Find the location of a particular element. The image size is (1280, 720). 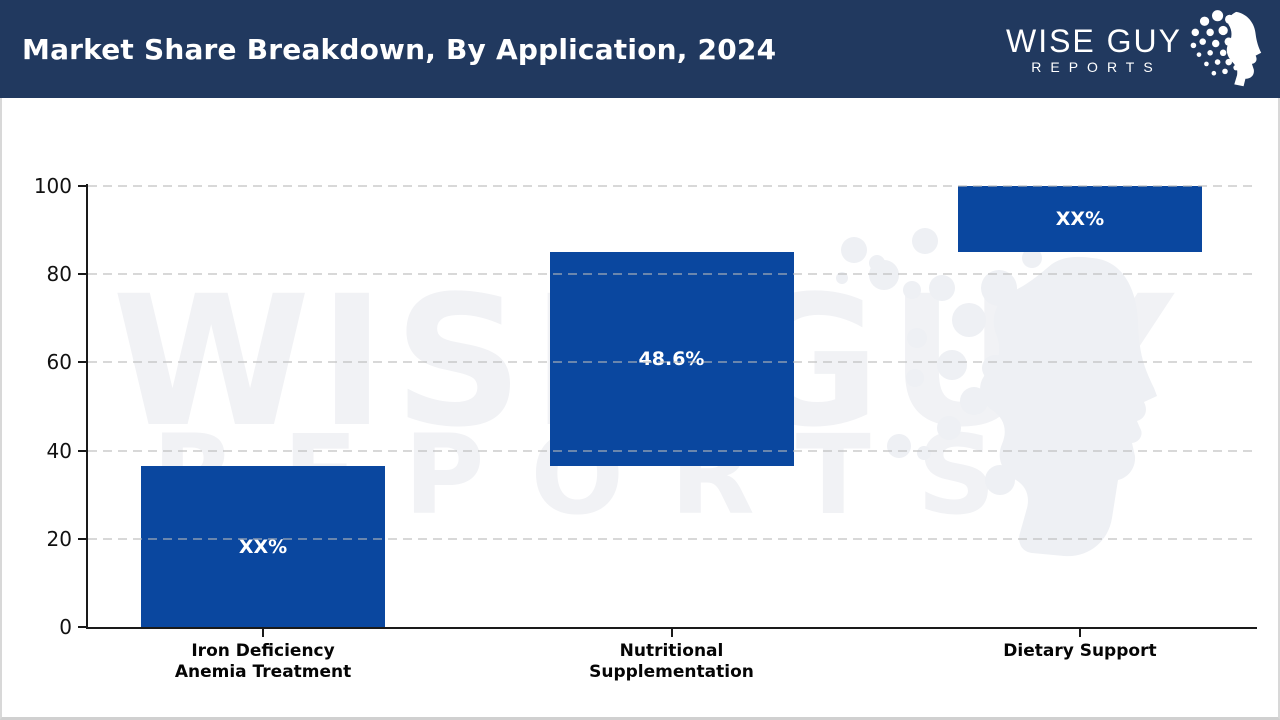

y-tick-label-20: 20 is located at coordinates (59, 538).